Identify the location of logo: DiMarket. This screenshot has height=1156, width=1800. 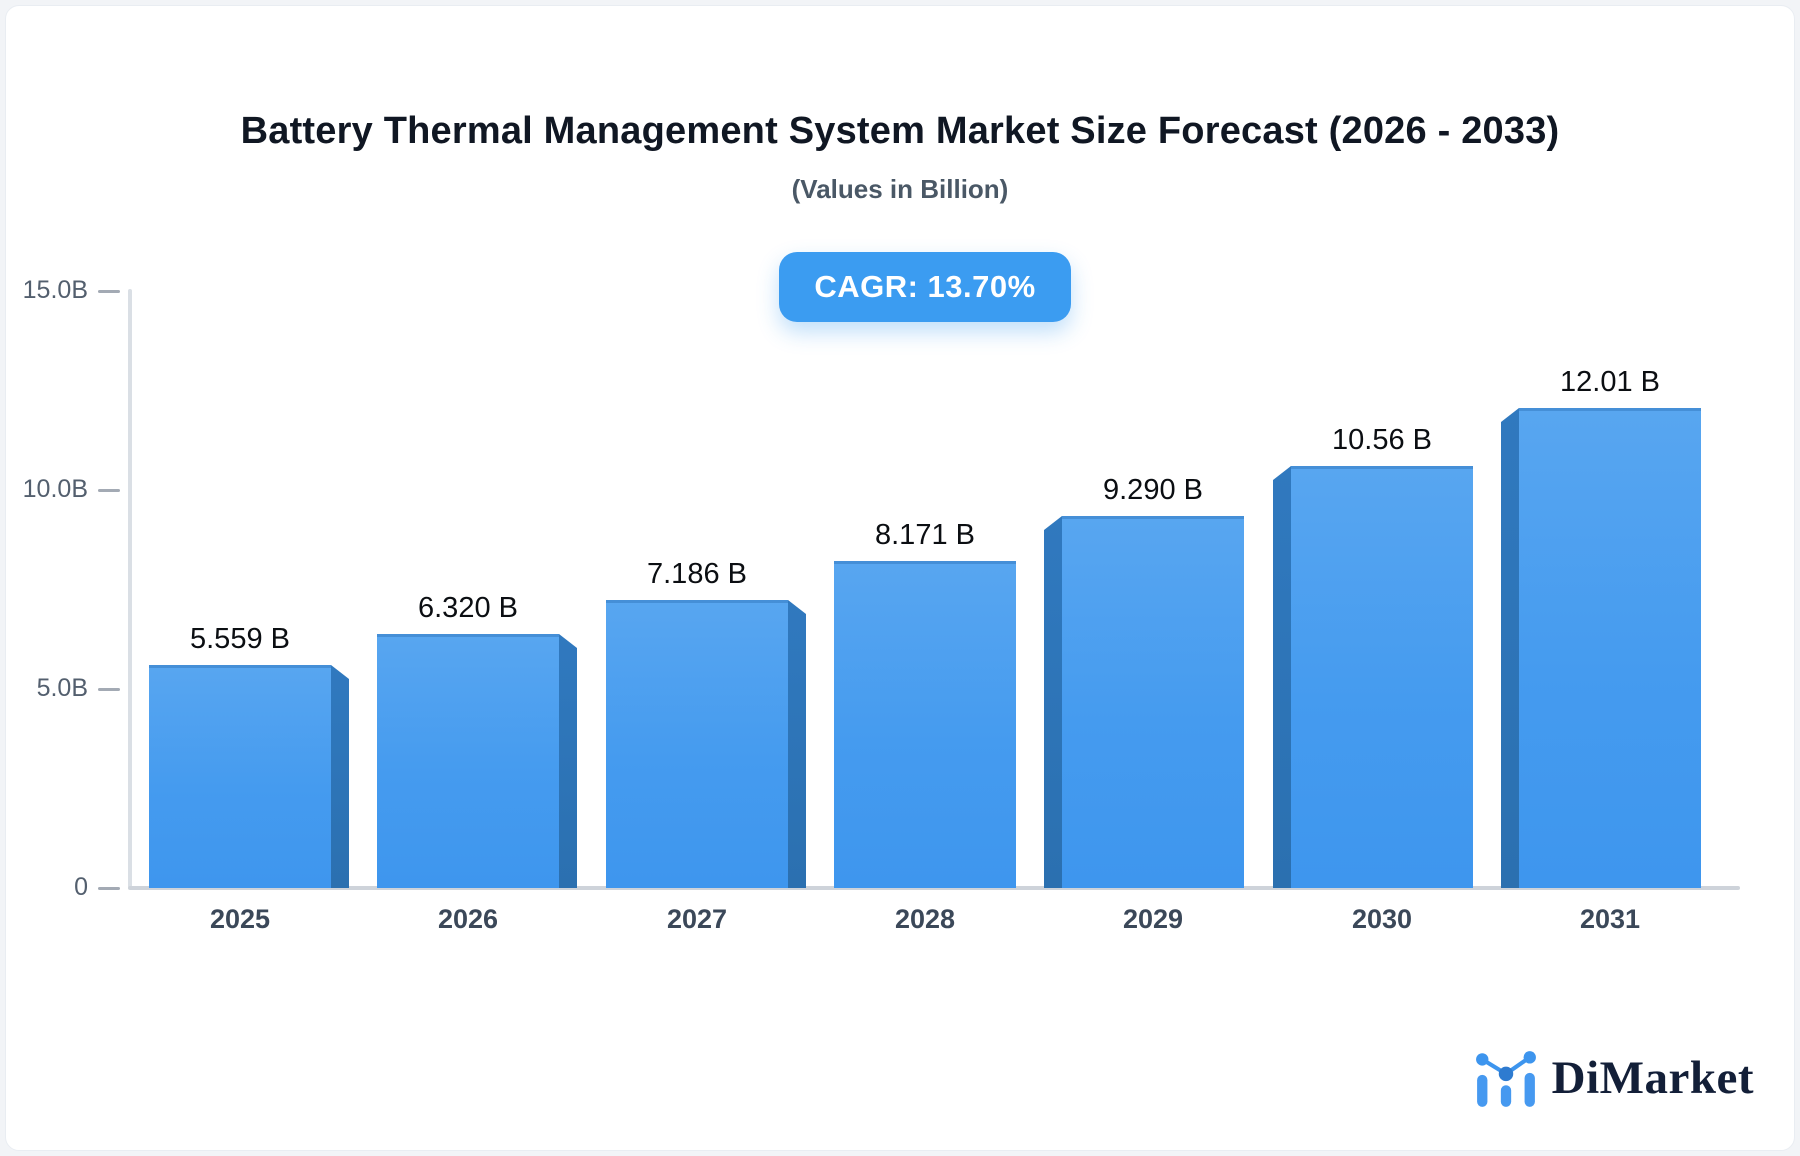
(1614, 1078).